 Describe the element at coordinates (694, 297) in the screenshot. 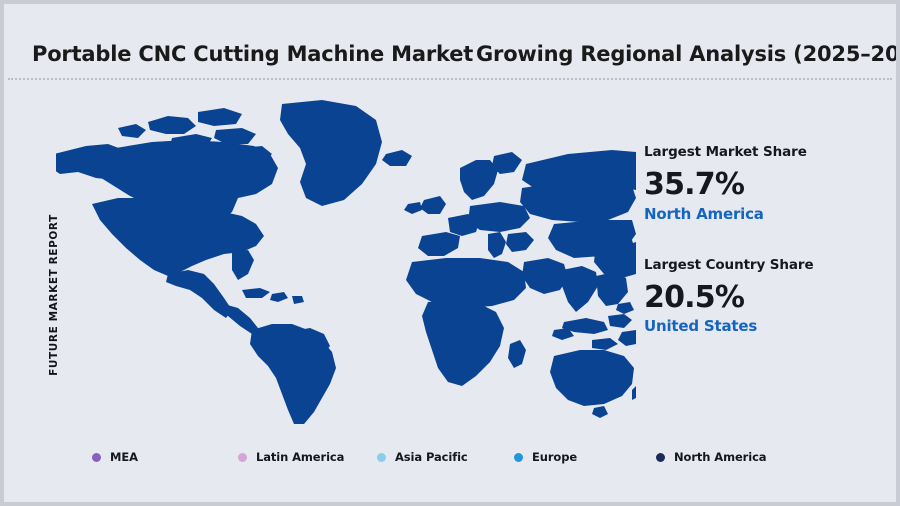

I see `stat-value-country-share: 20.5%` at that location.